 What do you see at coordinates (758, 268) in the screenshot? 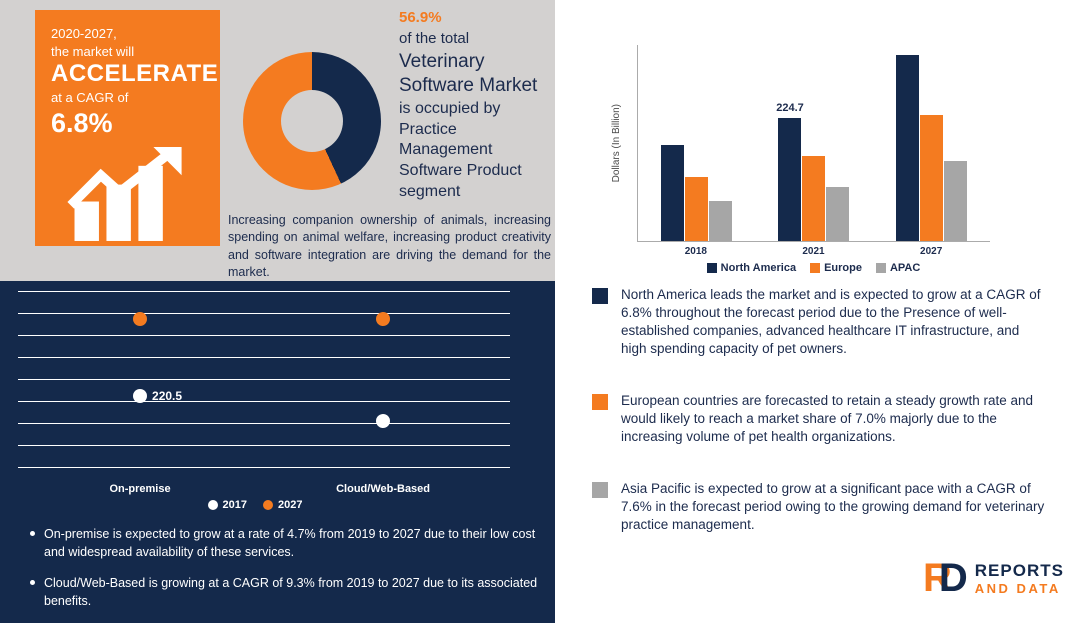
I see `legend-label-north-america: North America` at bounding box center [758, 268].